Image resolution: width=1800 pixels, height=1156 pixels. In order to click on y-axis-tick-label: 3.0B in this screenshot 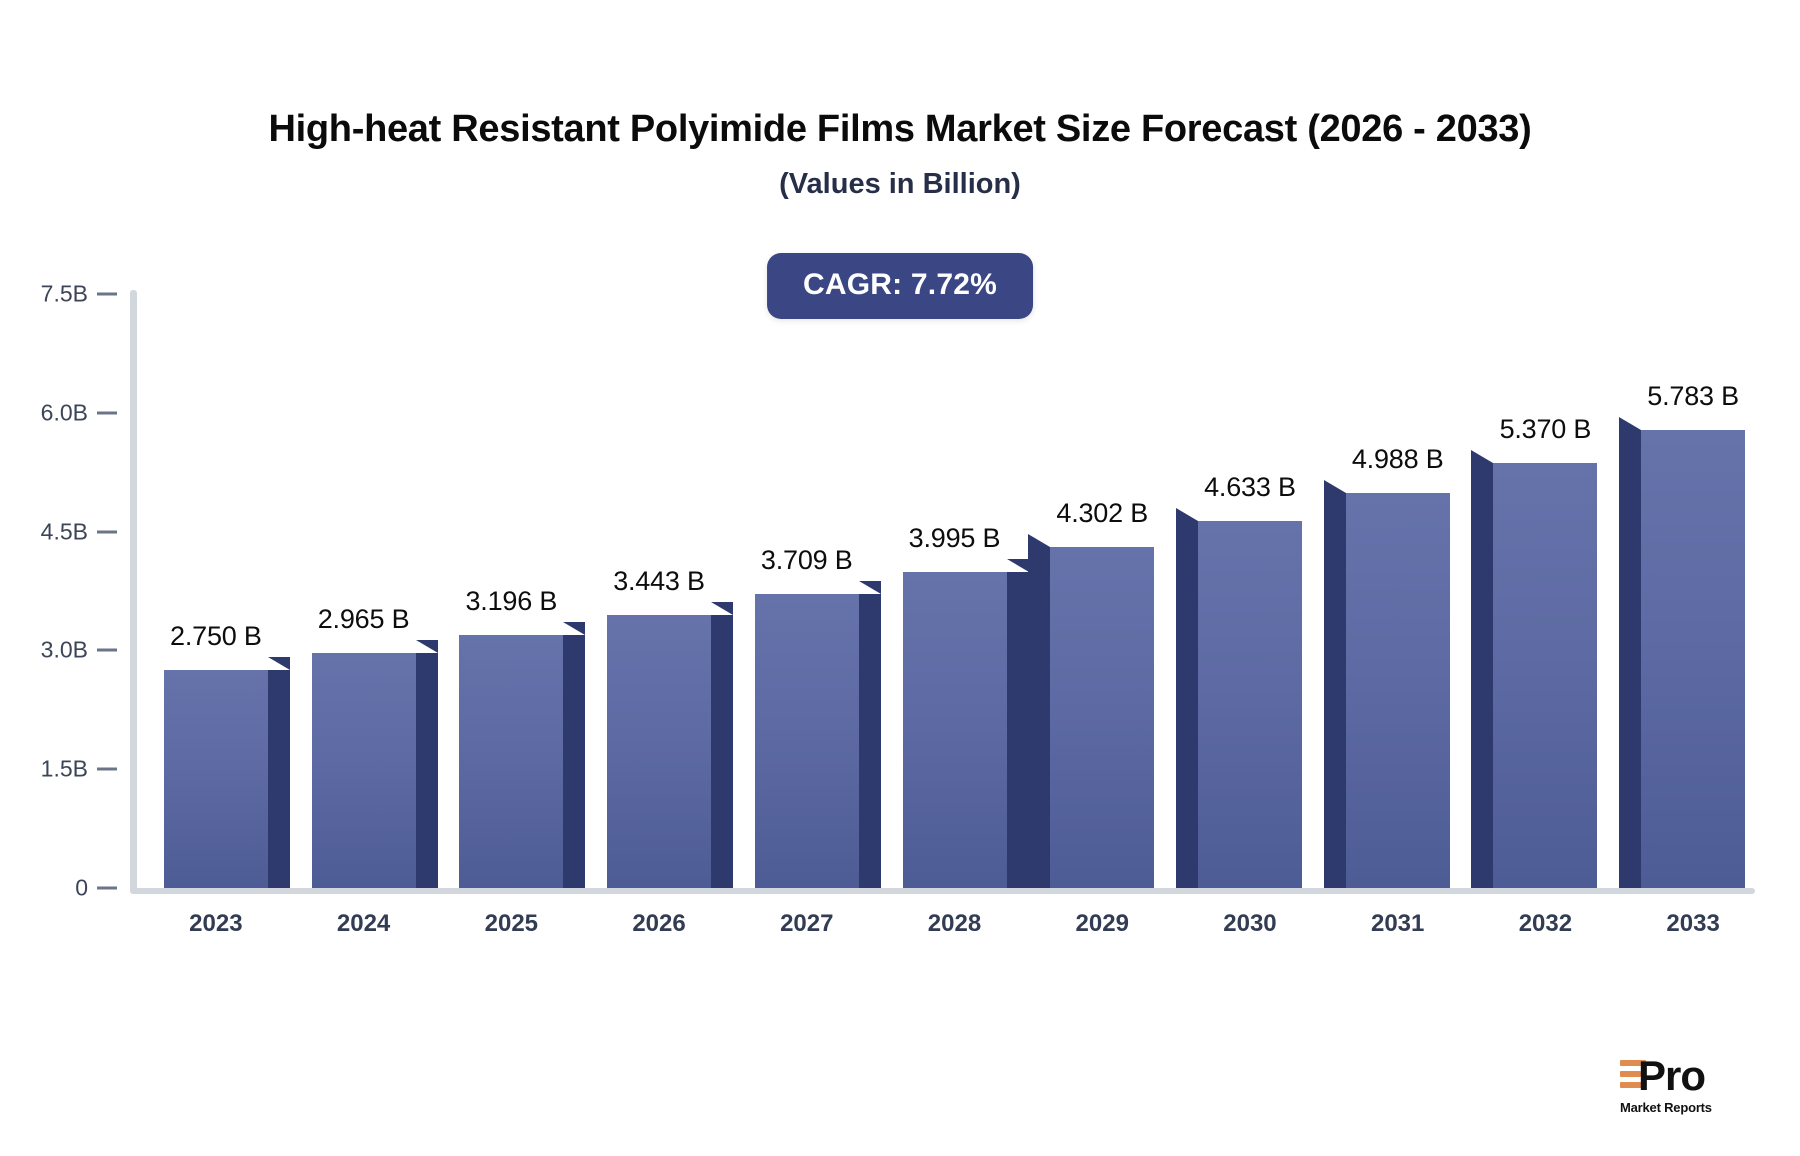, I will do `click(64, 649)`.